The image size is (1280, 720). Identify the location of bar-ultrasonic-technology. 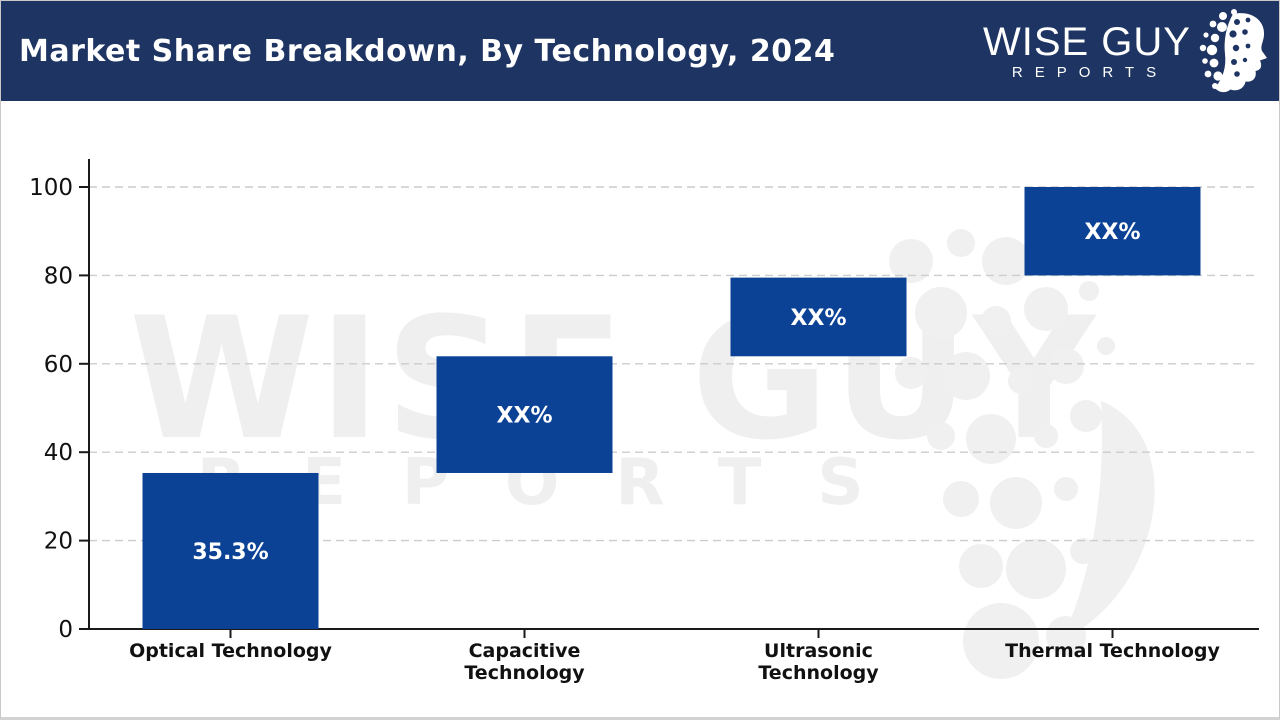
(818, 317).